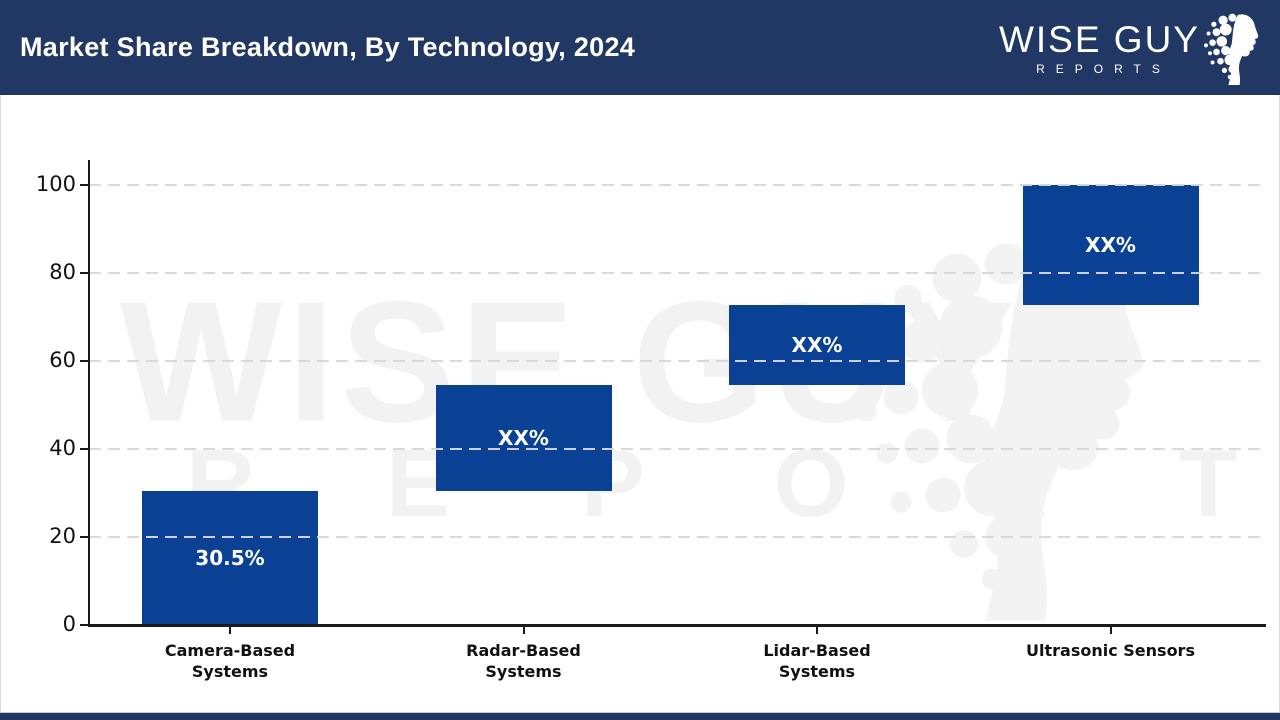  Describe the element at coordinates (640, 716) in the screenshot. I see `footer-bar` at that location.